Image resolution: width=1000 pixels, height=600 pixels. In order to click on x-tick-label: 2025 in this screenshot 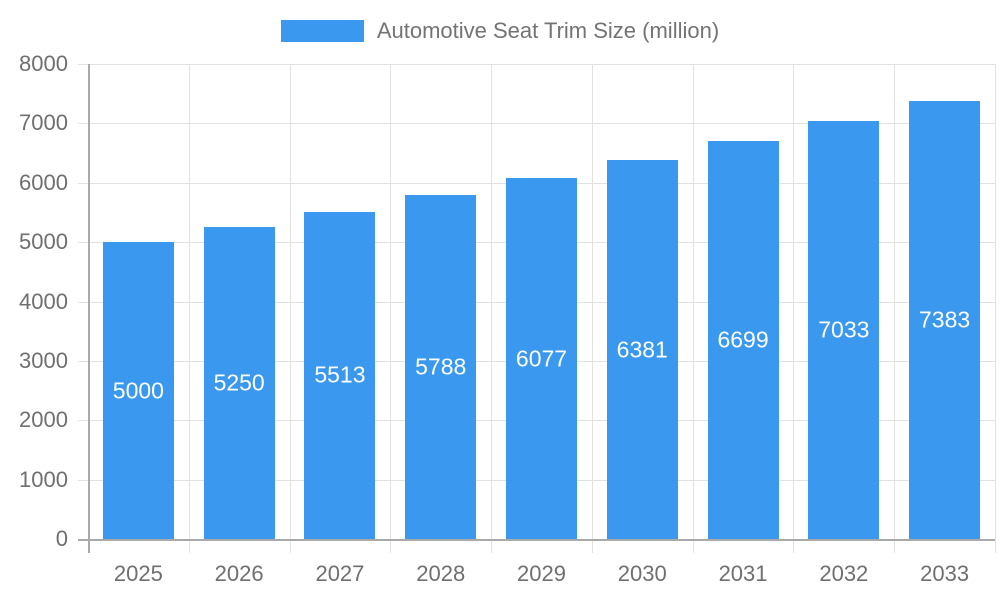, I will do `click(138, 573)`.